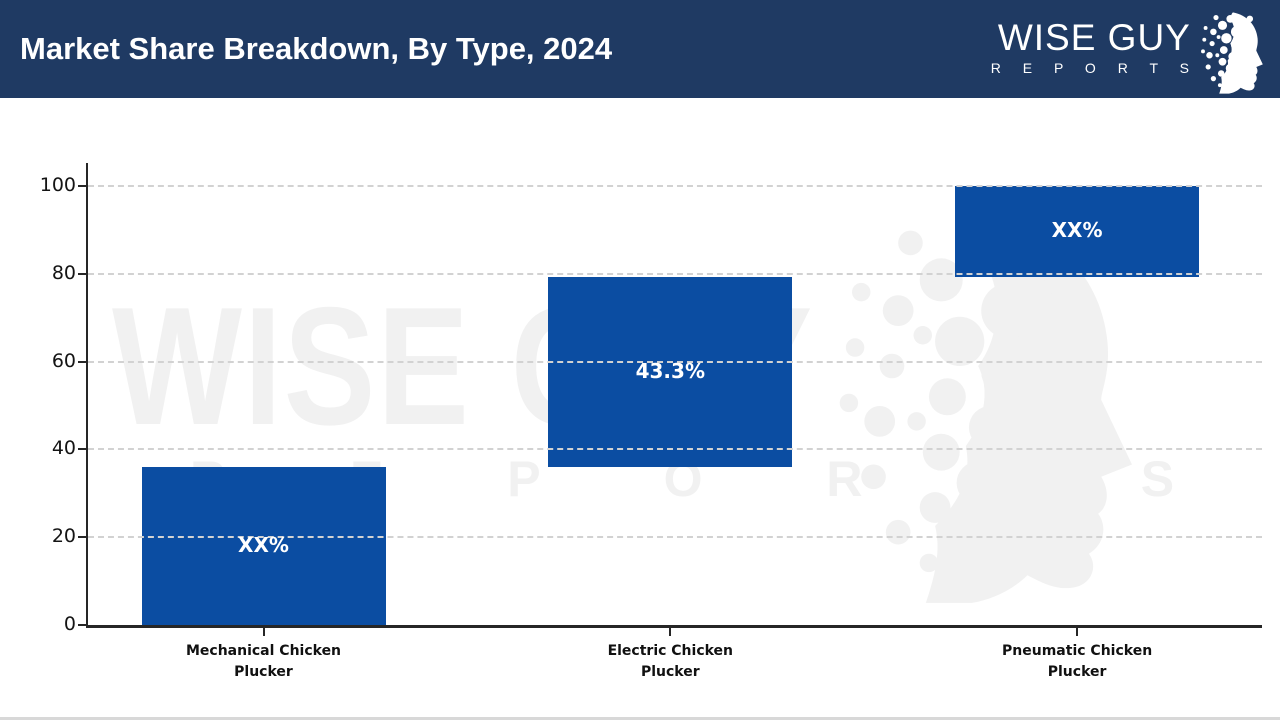 The height and width of the screenshot is (720, 1280). What do you see at coordinates (674, 626) in the screenshot?
I see `x-axis-spine` at bounding box center [674, 626].